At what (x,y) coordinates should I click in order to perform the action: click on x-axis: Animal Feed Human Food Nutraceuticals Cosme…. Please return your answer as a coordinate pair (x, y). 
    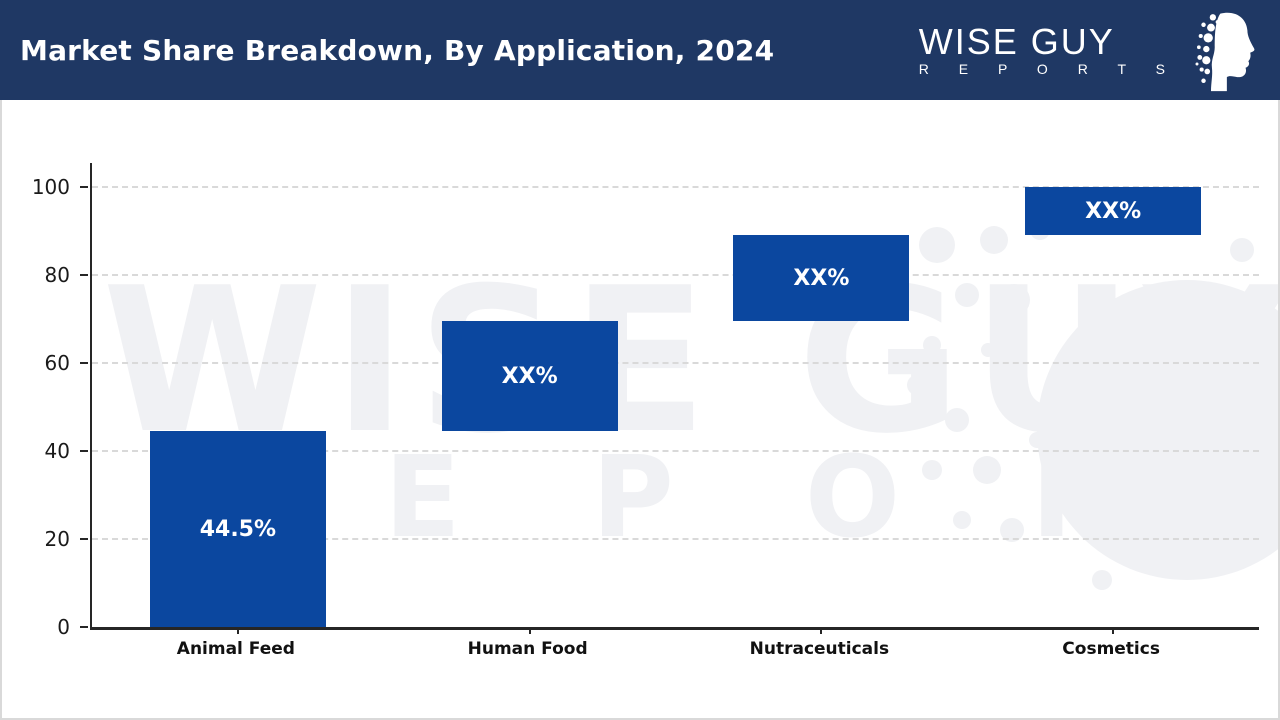
    Looking at the image, I should click on (673, 655).